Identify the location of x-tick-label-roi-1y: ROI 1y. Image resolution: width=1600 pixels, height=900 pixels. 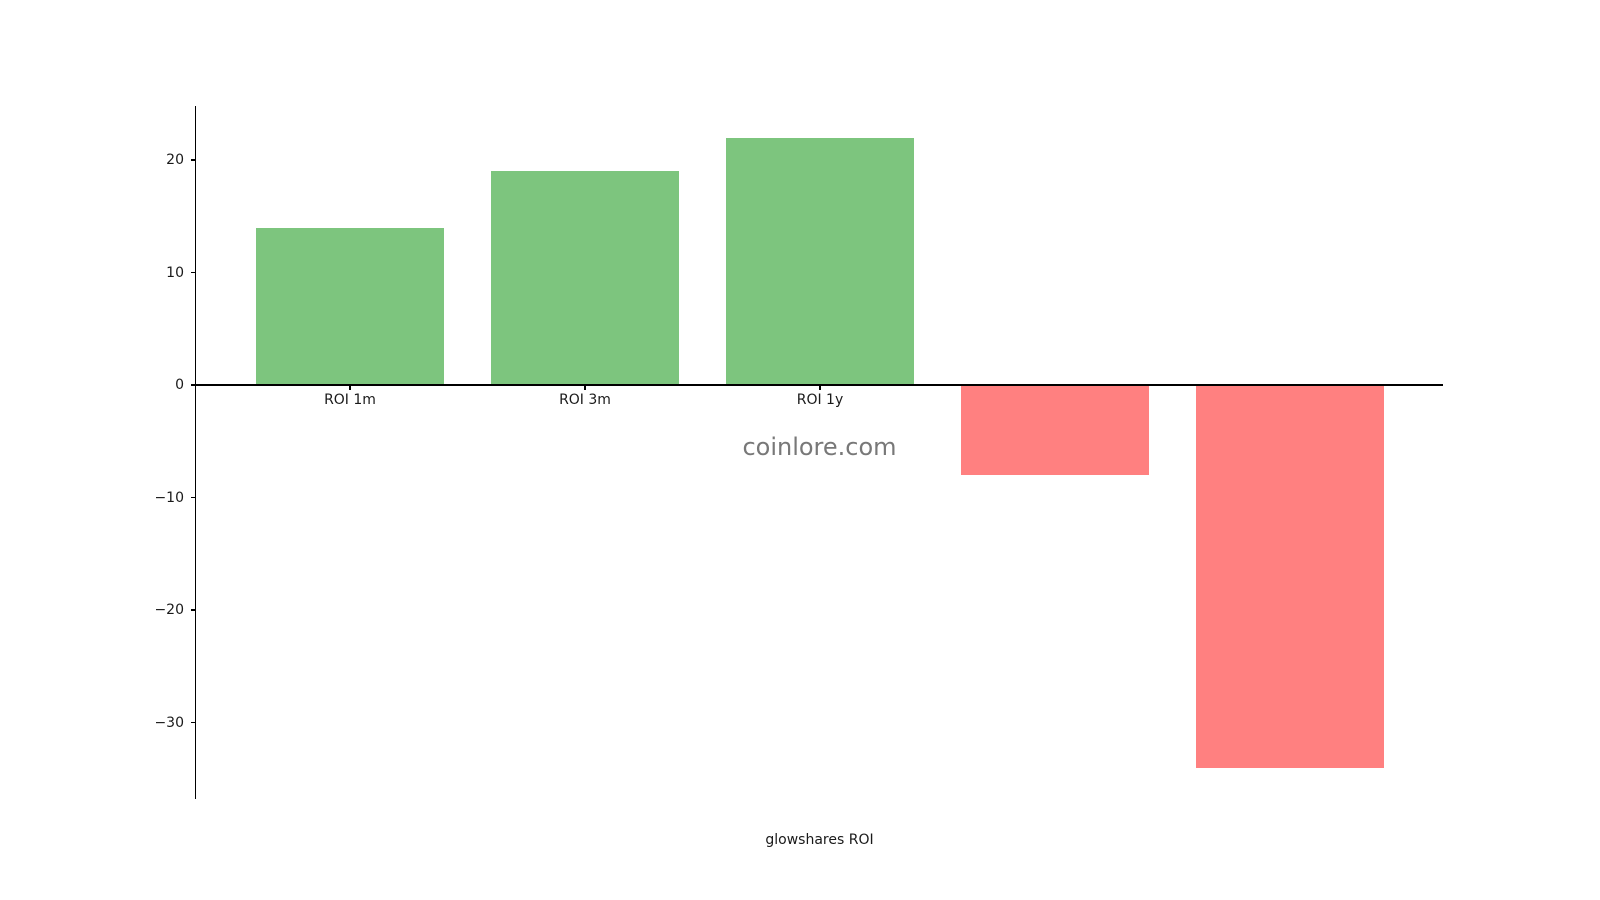
(820, 400).